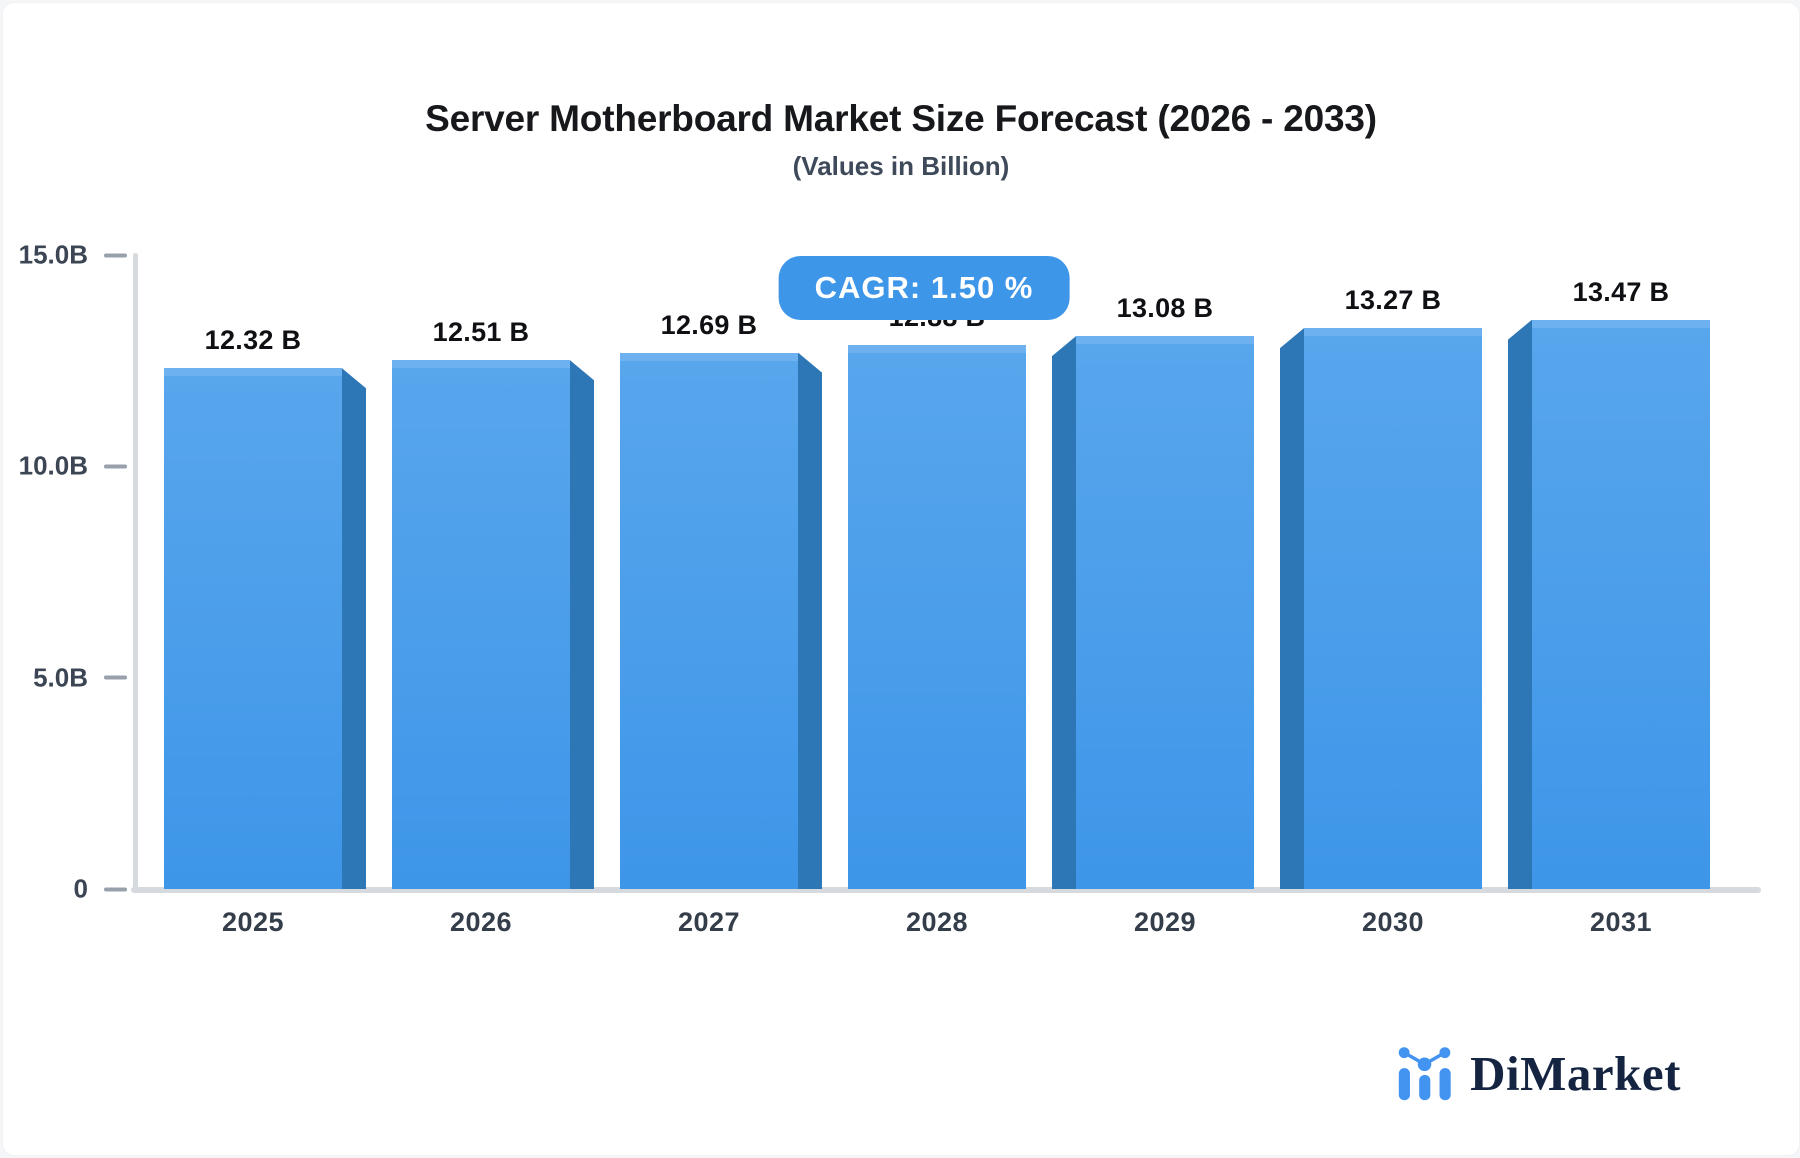 The width and height of the screenshot is (1800, 1158). Describe the element at coordinates (253, 340) in the screenshot. I see `bar-value-label: 12.32 B` at that location.